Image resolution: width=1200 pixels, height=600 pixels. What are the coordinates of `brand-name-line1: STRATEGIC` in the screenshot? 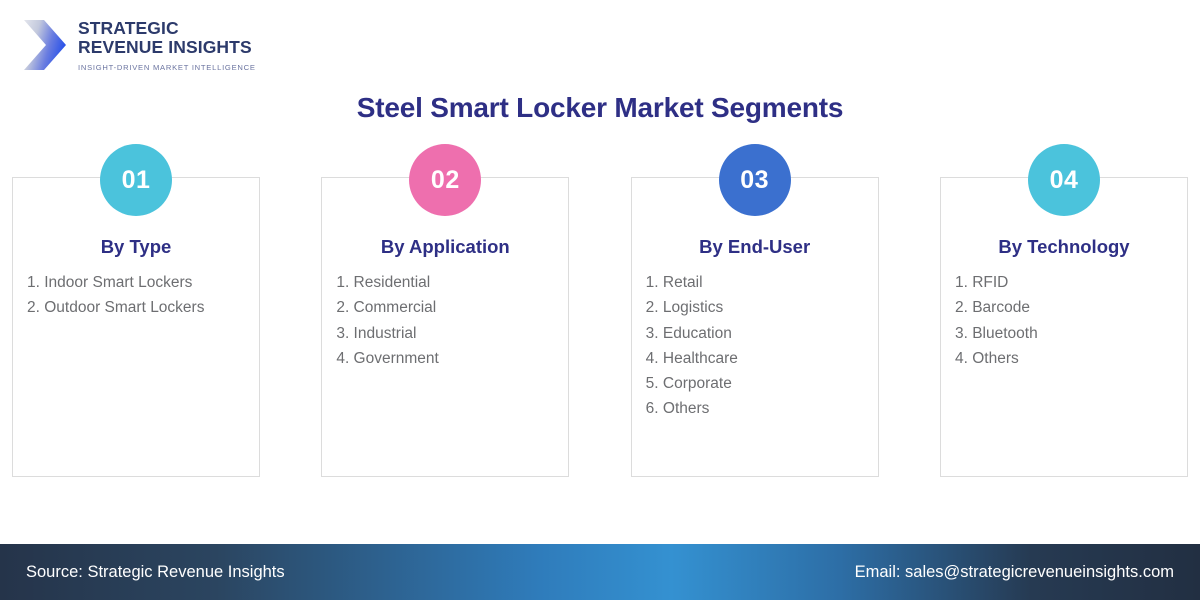 It's located at (128, 27).